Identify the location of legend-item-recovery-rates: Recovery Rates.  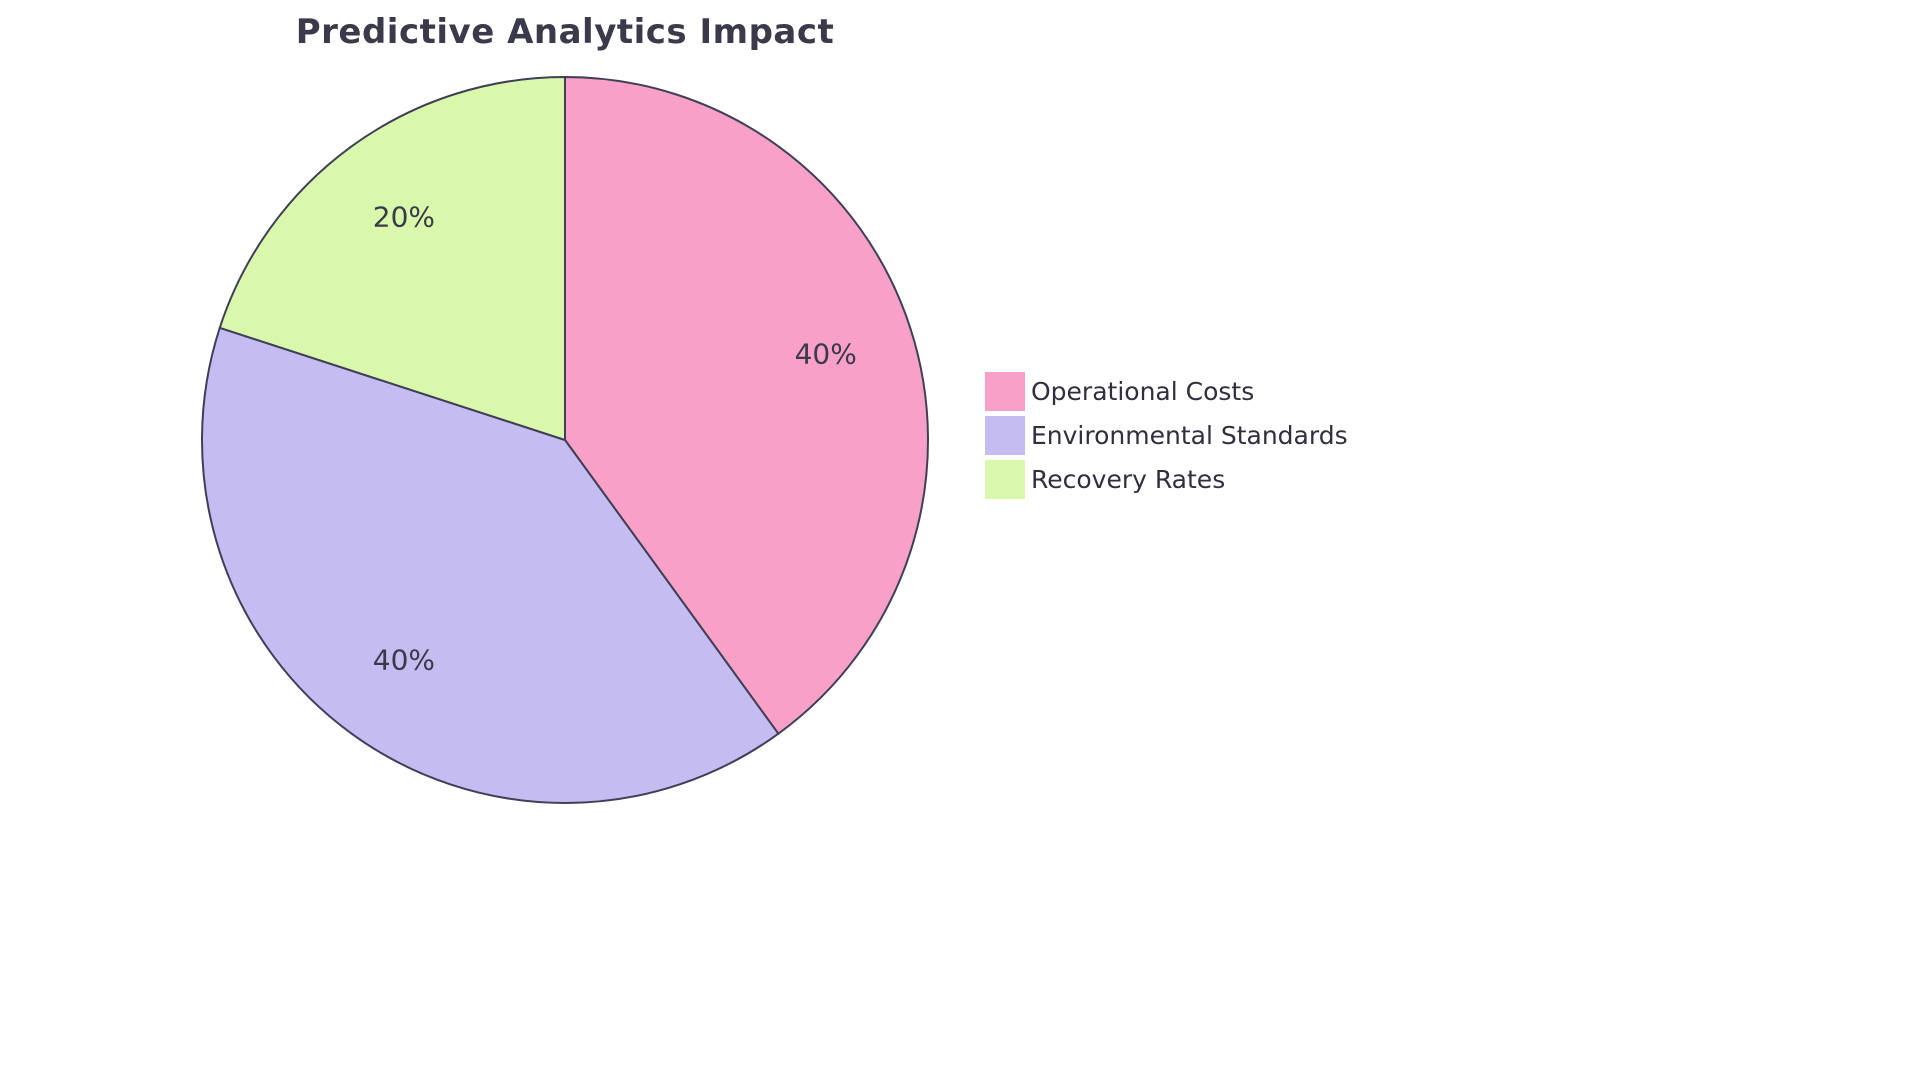
(1166, 479).